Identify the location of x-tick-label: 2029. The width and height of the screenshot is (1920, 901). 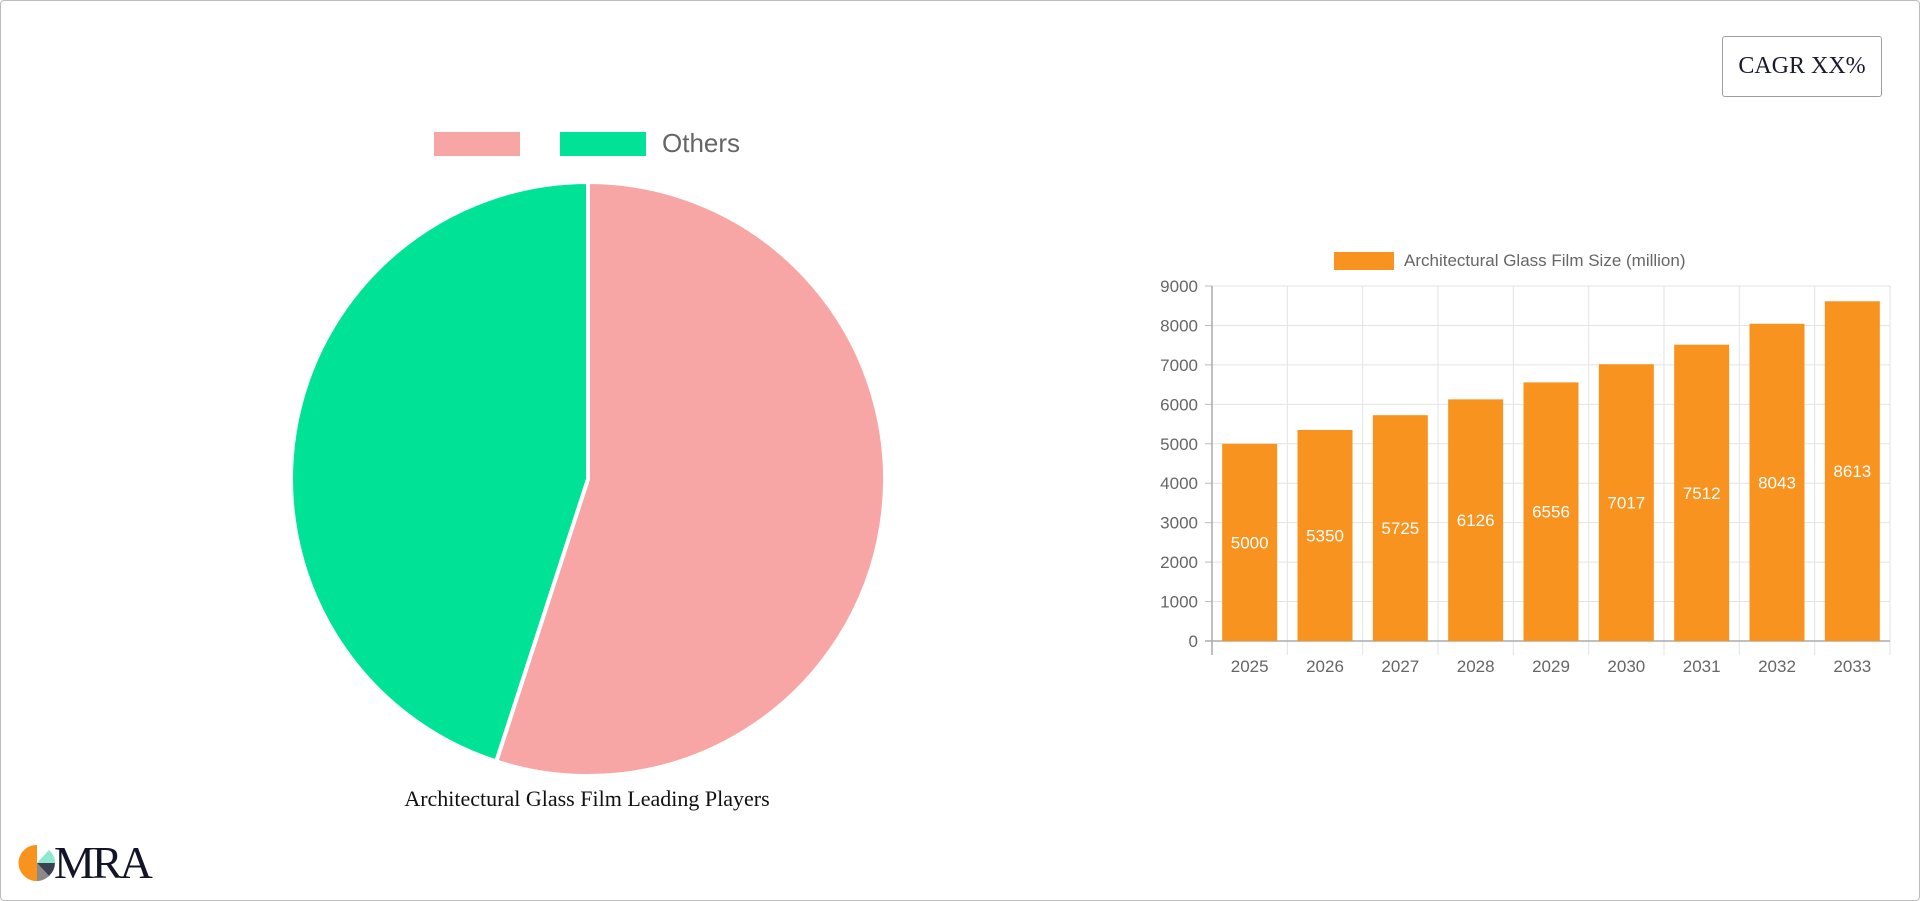
(1551, 666).